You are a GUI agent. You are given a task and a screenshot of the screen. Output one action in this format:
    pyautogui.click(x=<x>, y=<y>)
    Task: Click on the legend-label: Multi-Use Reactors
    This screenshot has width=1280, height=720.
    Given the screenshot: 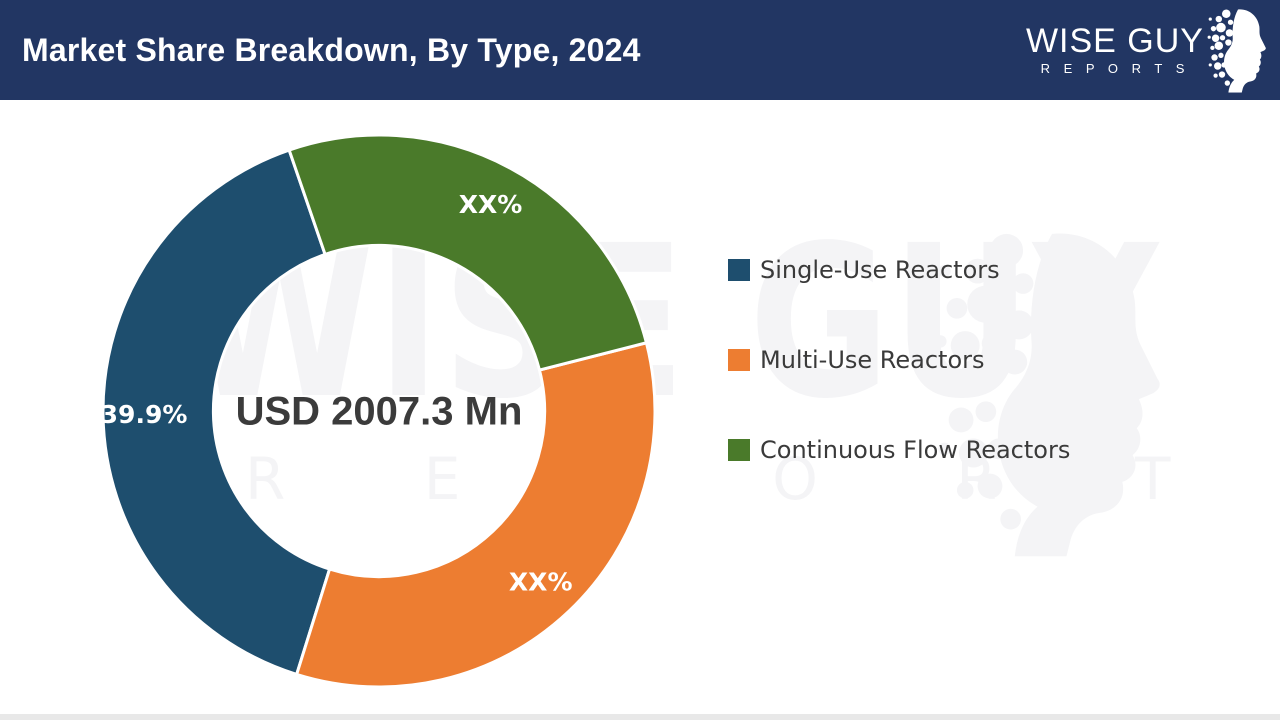 What is the action you would take?
    pyautogui.click(x=872, y=360)
    